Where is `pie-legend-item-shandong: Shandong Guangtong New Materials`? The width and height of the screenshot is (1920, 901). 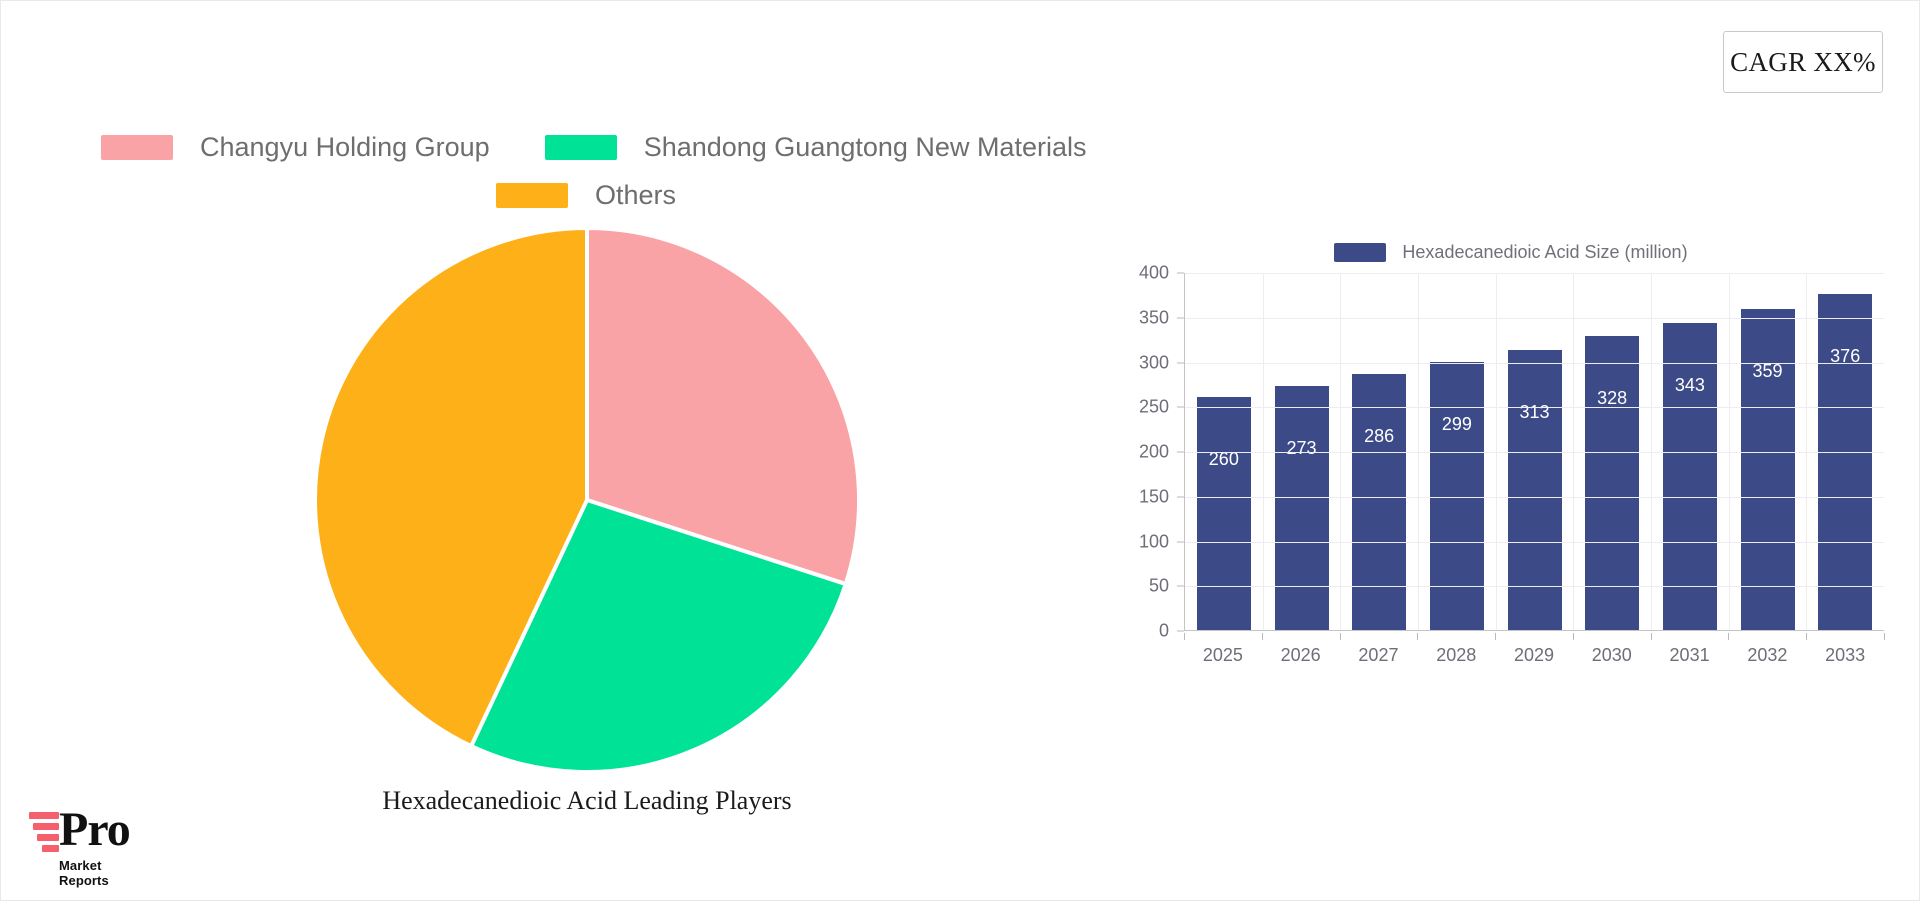 pie-legend-item-shandong: Shandong Guangtong New Materials is located at coordinates (815, 147).